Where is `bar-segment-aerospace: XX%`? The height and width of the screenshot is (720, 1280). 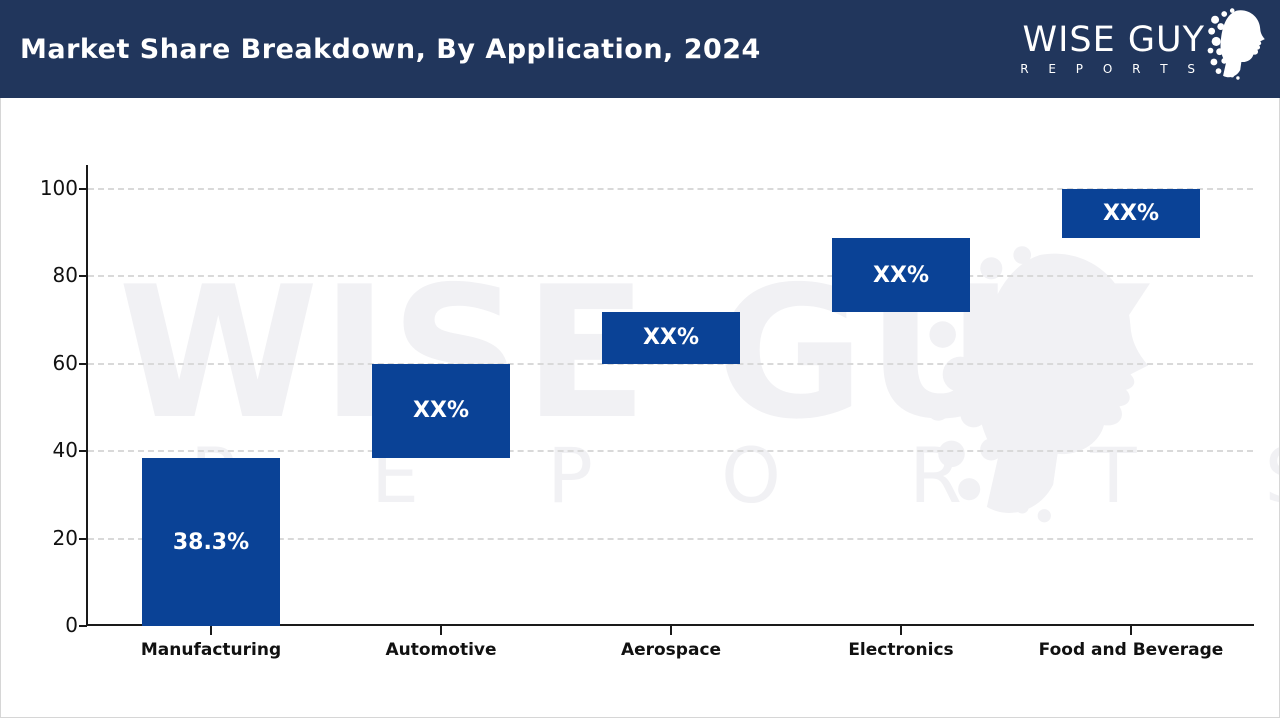 bar-segment-aerospace: XX% is located at coordinates (671, 337).